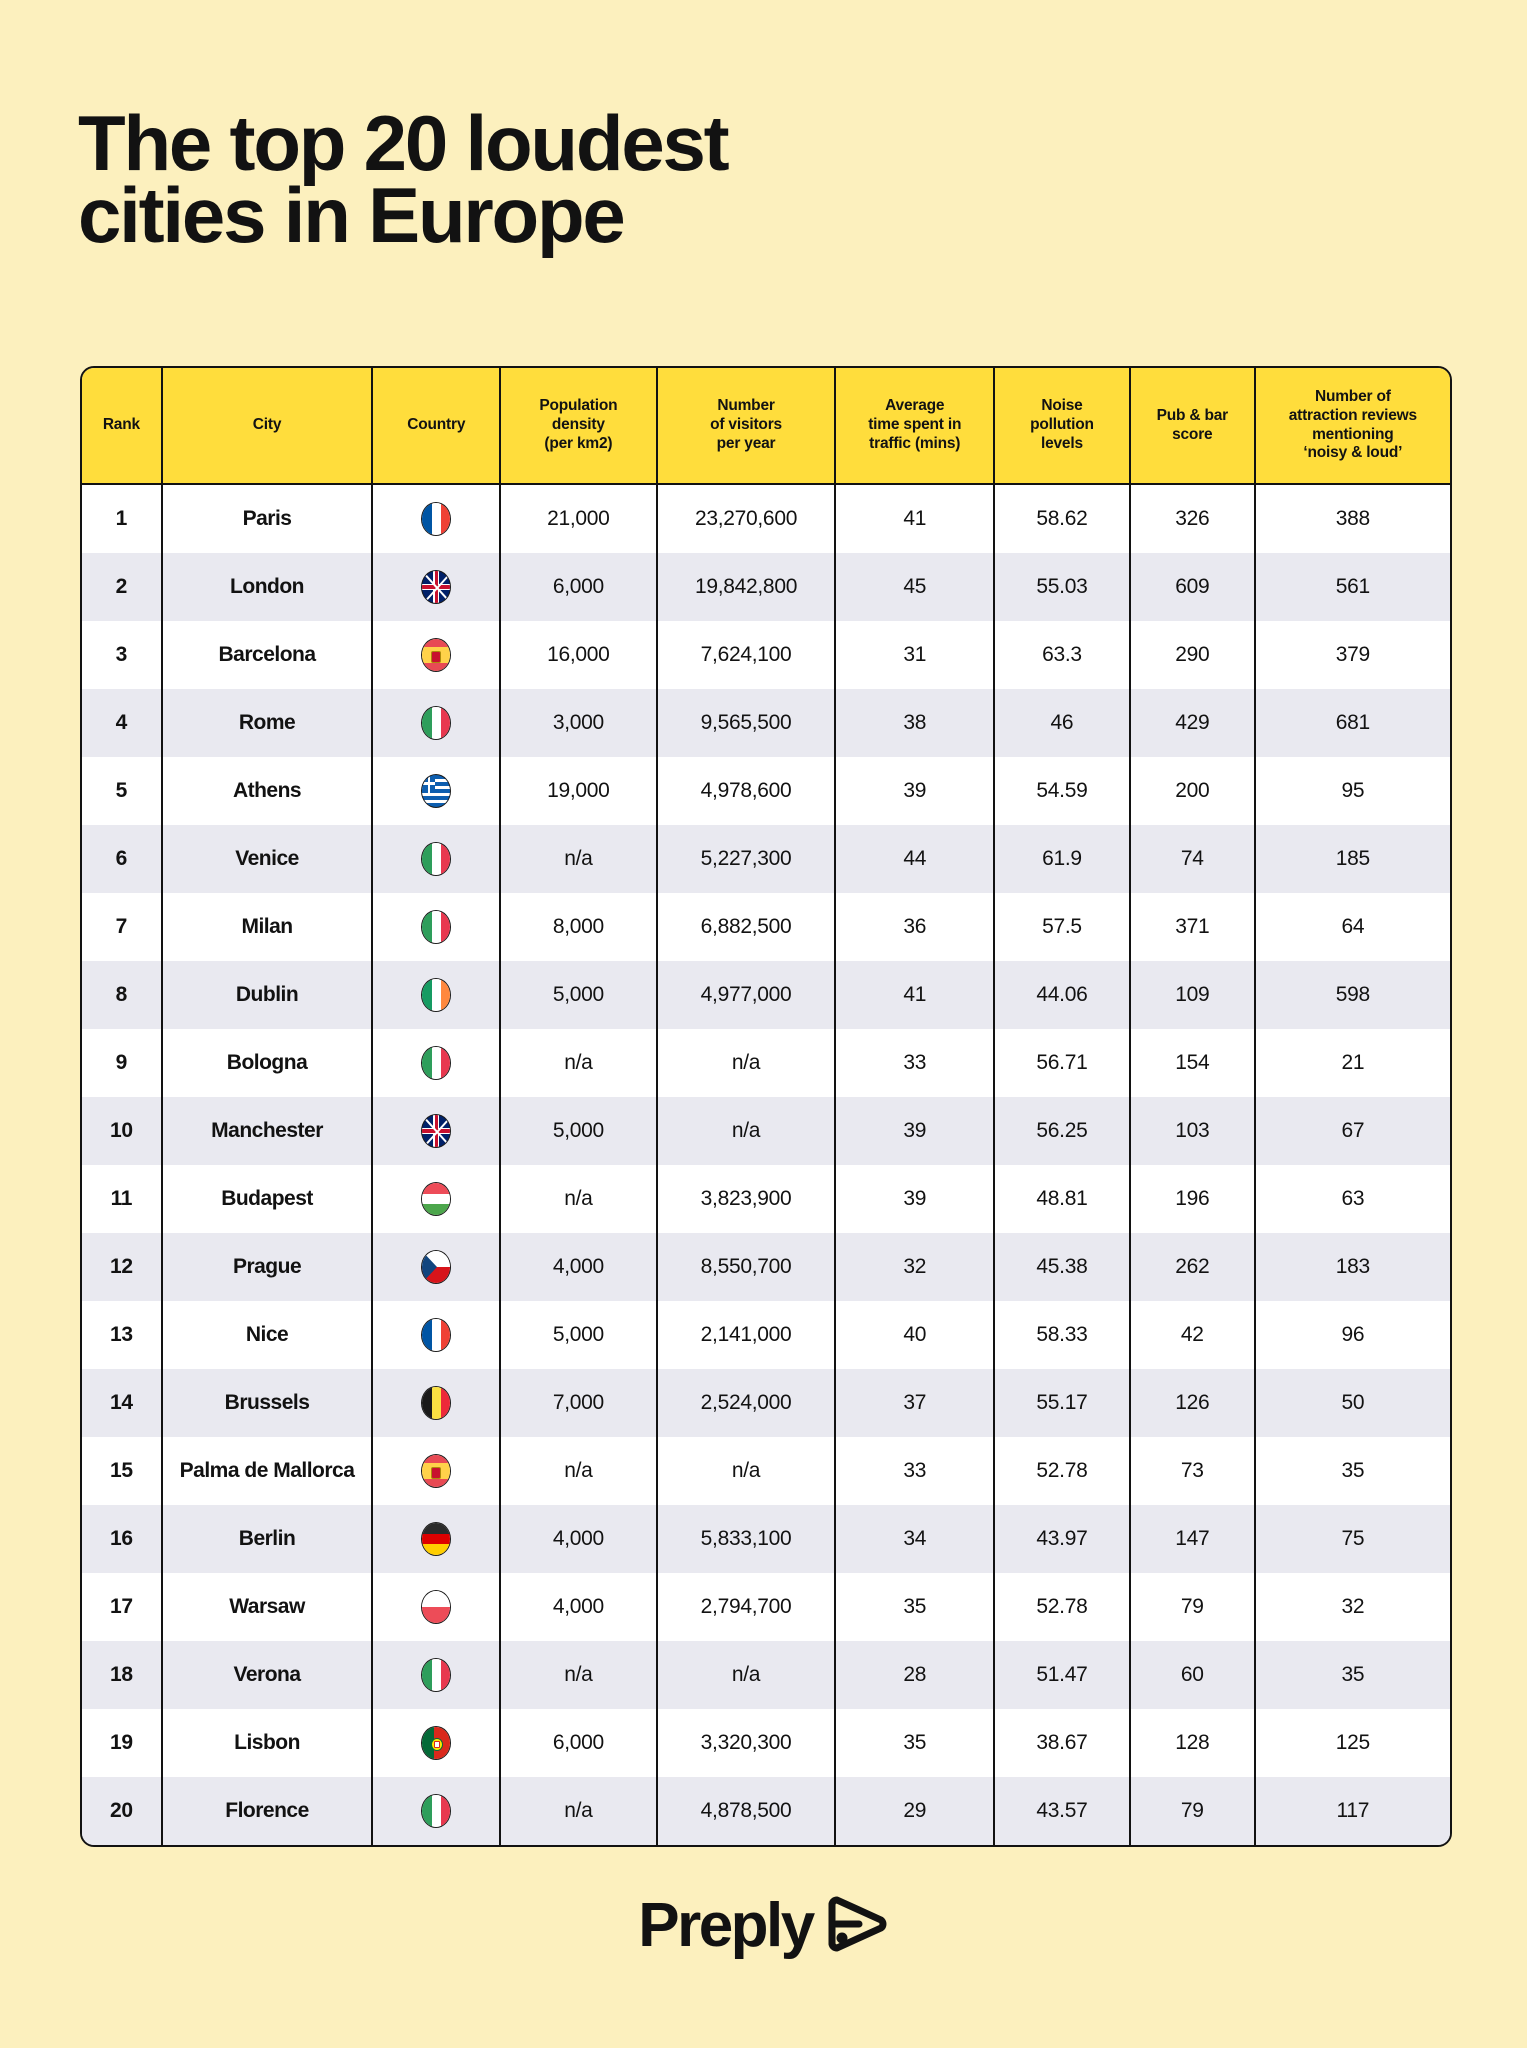 The width and height of the screenshot is (1527, 2048). What do you see at coordinates (579, 723) in the screenshot?
I see `cell-population-density: 3,000` at bounding box center [579, 723].